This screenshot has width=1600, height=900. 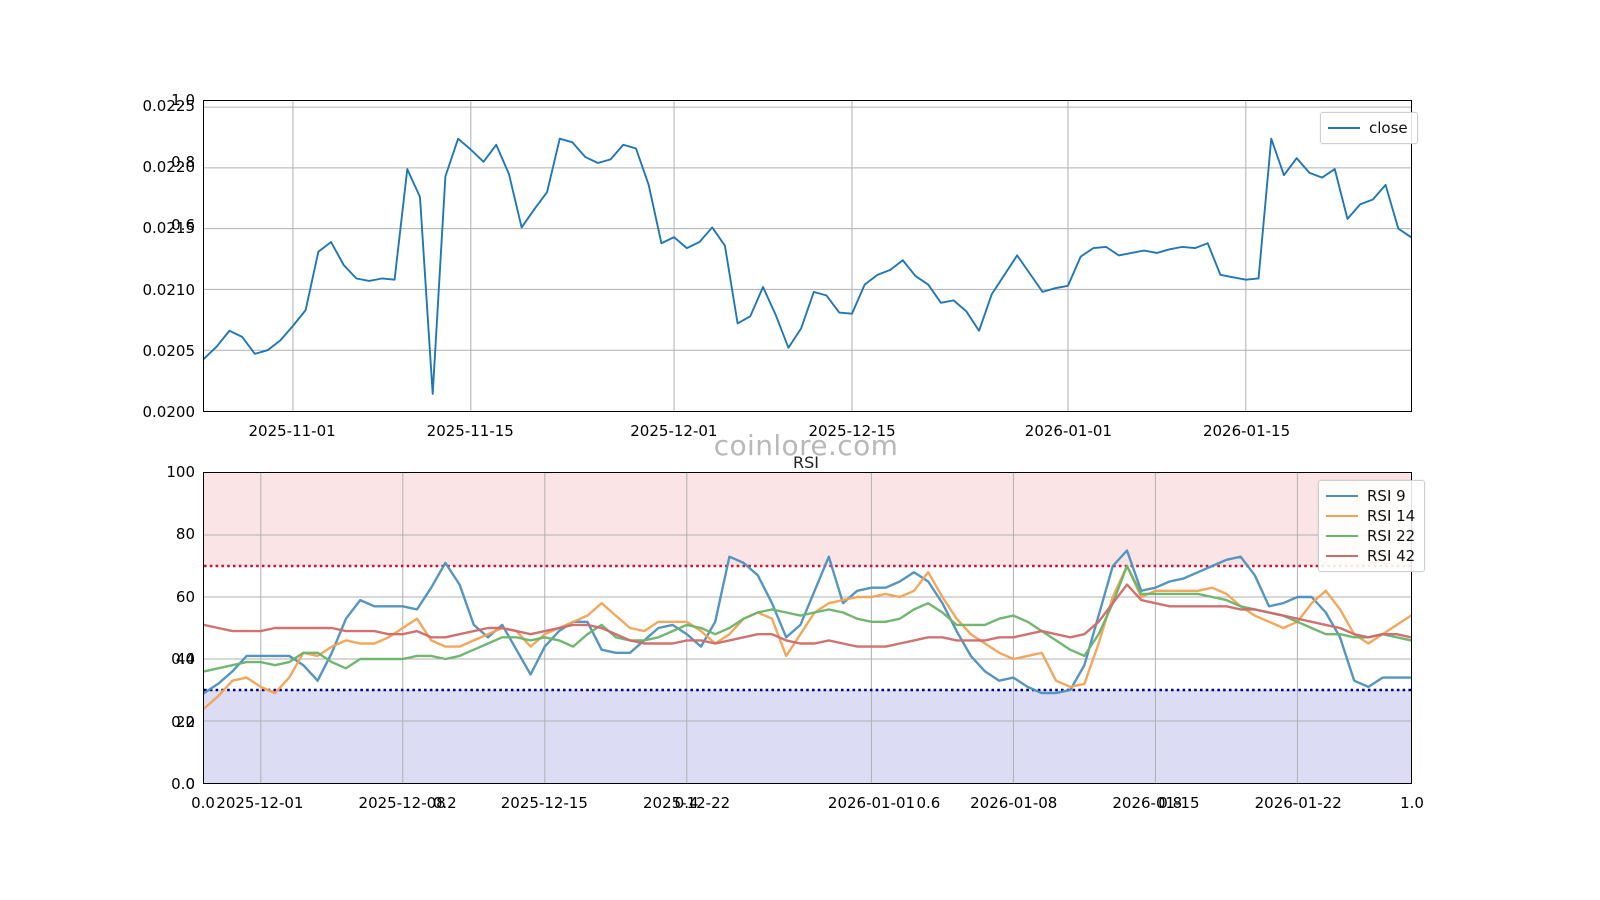 What do you see at coordinates (1391, 516) in the screenshot?
I see `legend-label: RSI 14` at bounding box center [1391, 516].